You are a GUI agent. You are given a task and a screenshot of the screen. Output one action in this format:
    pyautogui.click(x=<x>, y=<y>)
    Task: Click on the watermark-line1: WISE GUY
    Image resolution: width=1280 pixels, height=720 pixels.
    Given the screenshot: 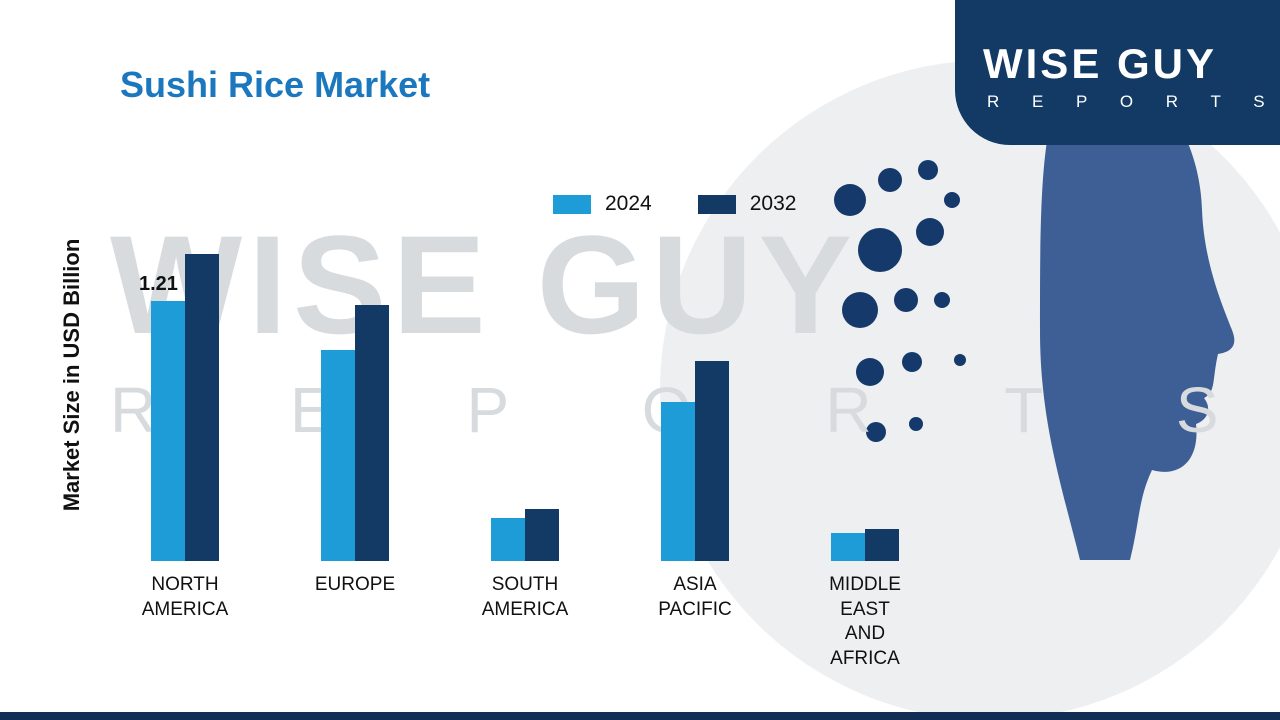 What is the action you would take?
    pyautogui.click(x=484, y=284)
    